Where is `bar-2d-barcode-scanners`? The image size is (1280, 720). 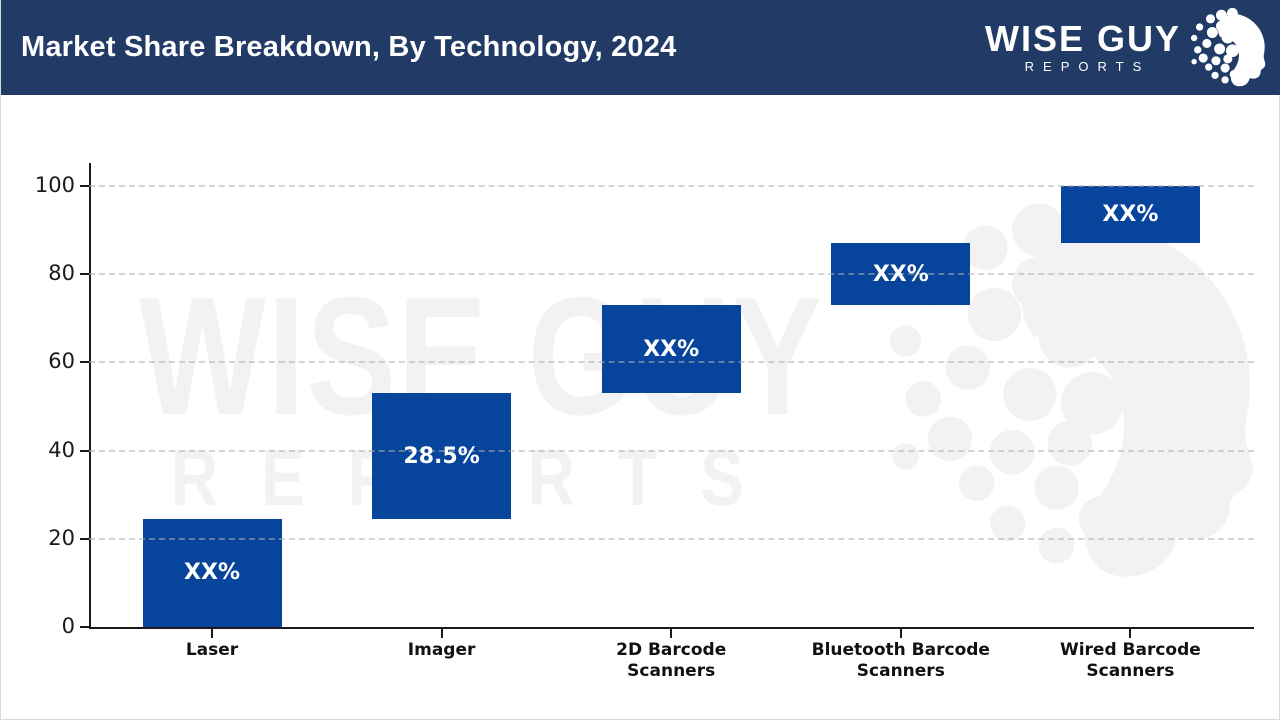
bar-2d-barcode-scanners is located at coordinates (671, 349).